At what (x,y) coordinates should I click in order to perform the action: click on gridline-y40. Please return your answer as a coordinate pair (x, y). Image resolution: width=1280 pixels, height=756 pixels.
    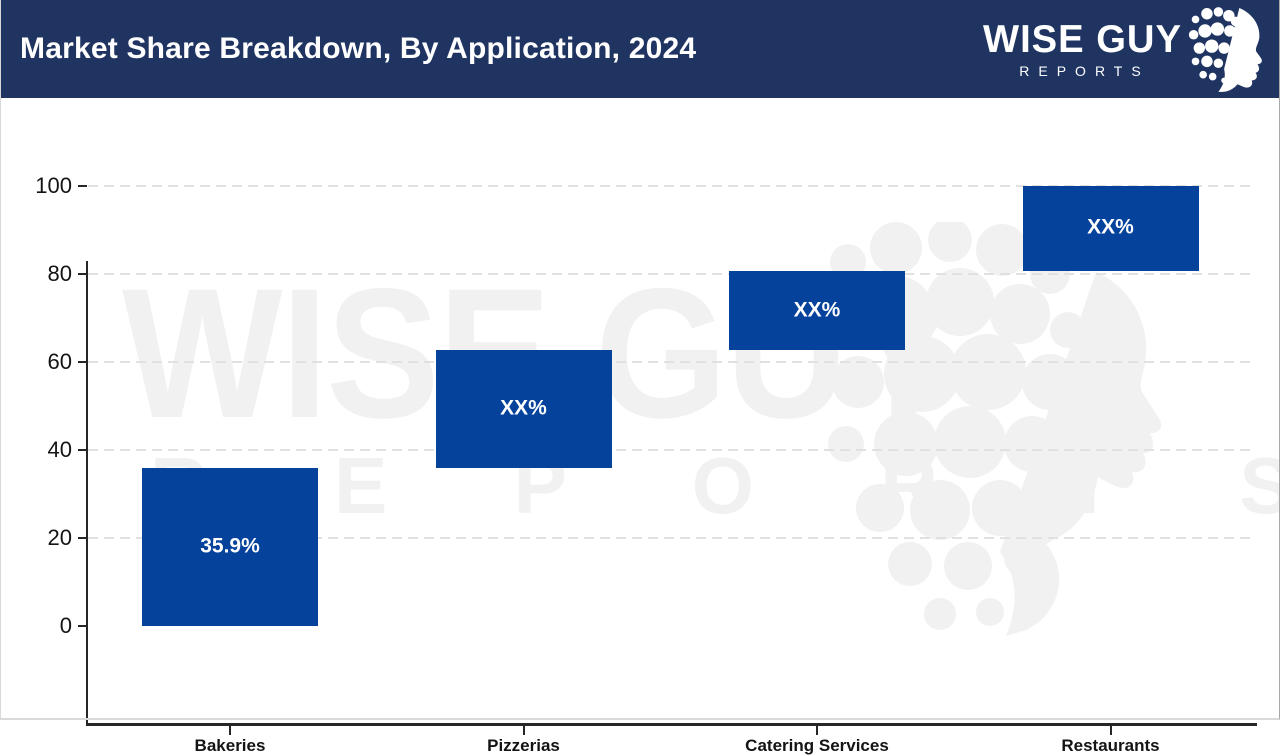
    Looking at the image, I should click on (672, 450).